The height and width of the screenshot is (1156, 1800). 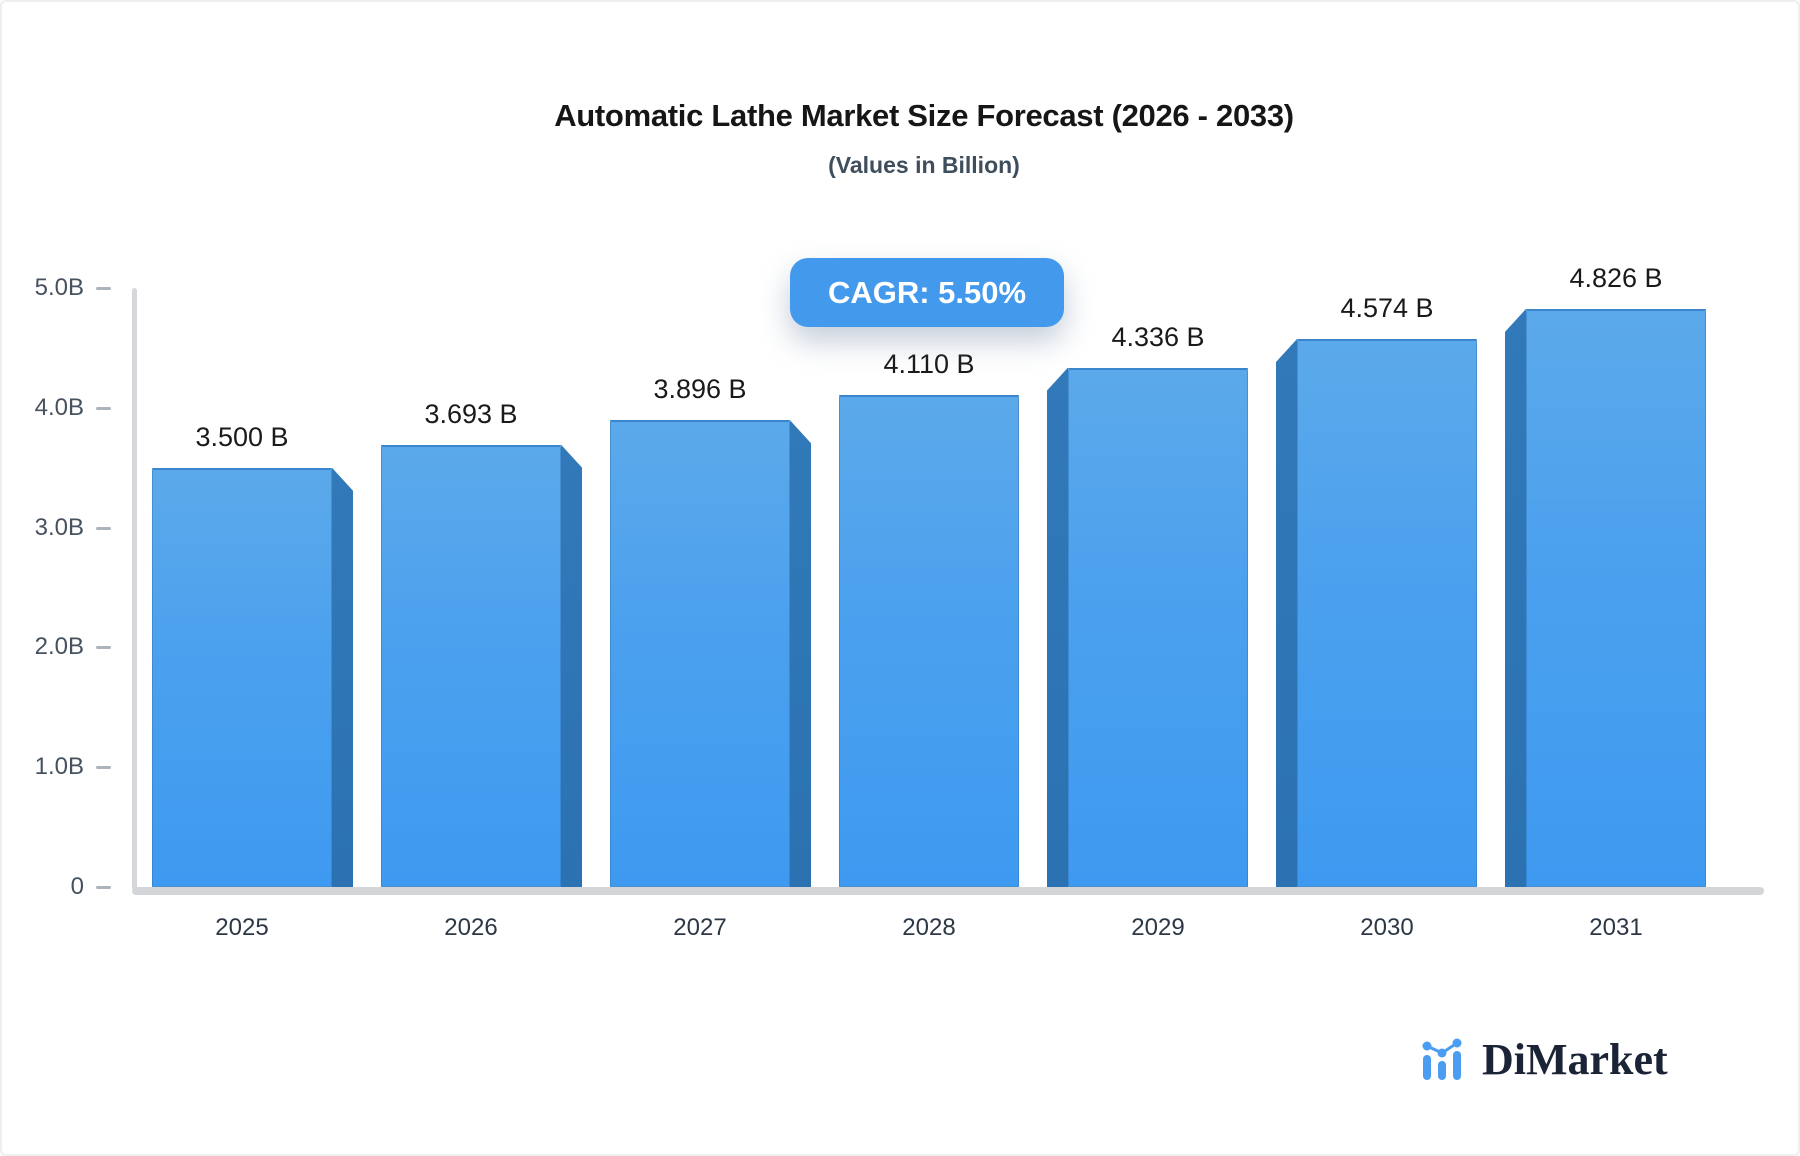 I want to click on bar-2025, so click(x=242, y=677).